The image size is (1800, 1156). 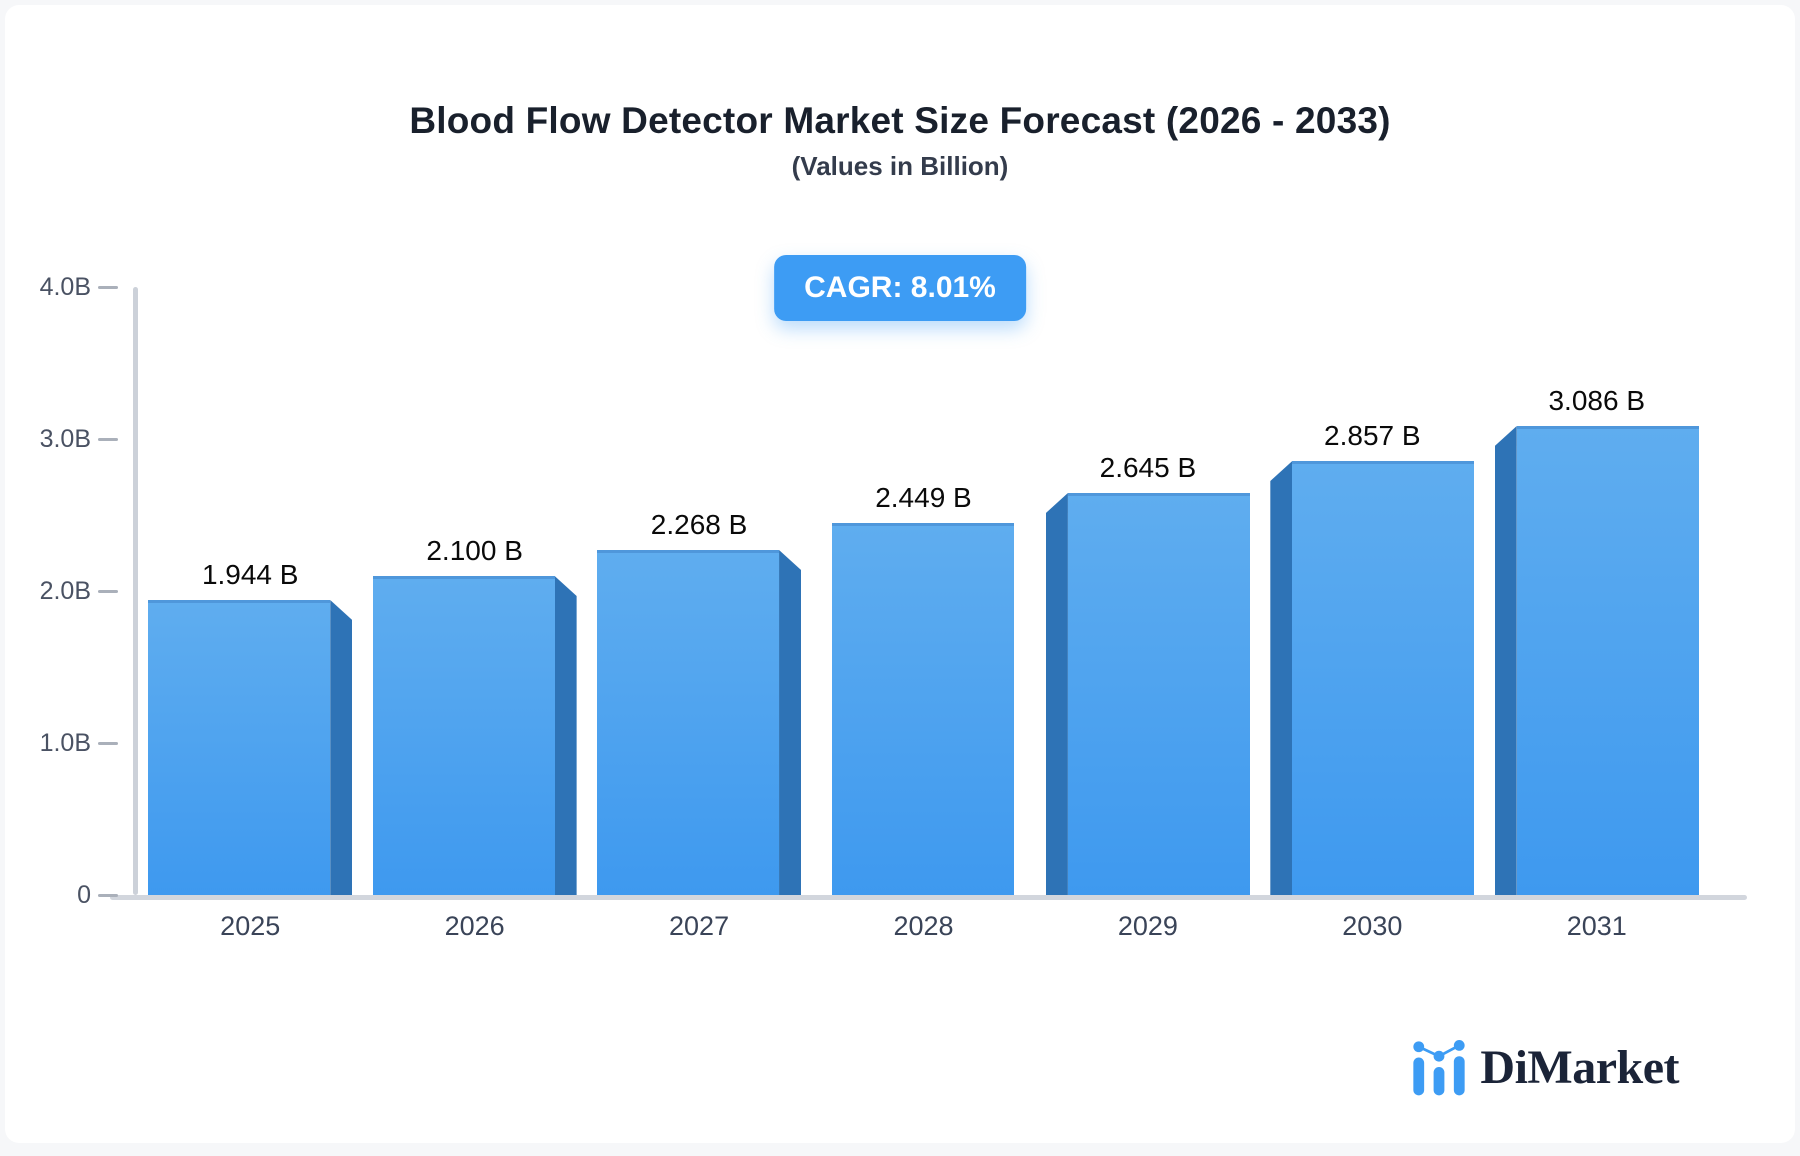 What do you see at coordinates (699, 926) in the screenshot?
I see `x-axis-label: 2027` at bounding box center [699, 926].